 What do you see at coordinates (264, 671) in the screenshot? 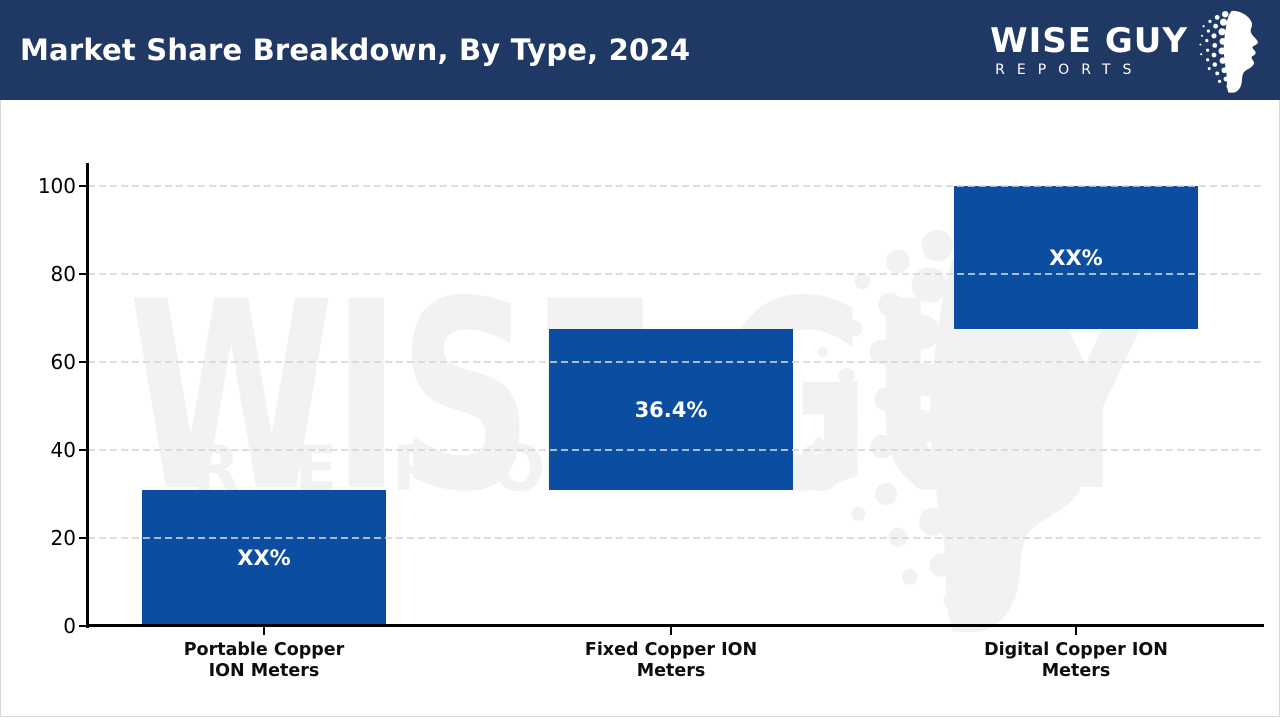
I see `x-axis-label-line: ION Meters` at bounding box center [264, 671].